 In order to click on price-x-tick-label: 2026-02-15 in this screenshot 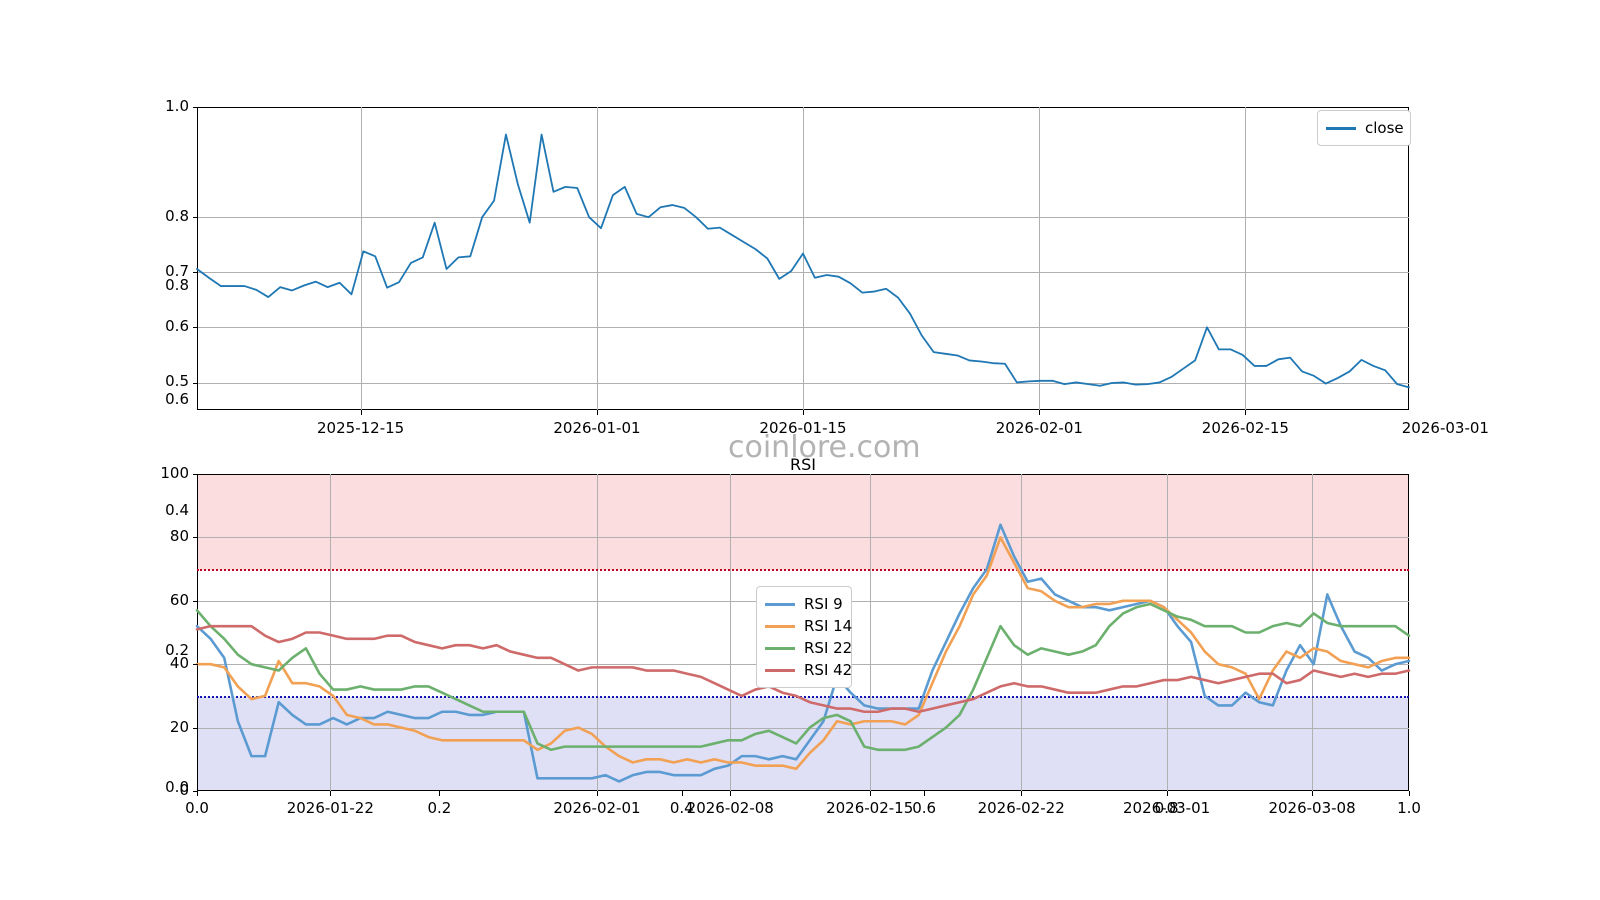, I will do `click(1245, 428)`.